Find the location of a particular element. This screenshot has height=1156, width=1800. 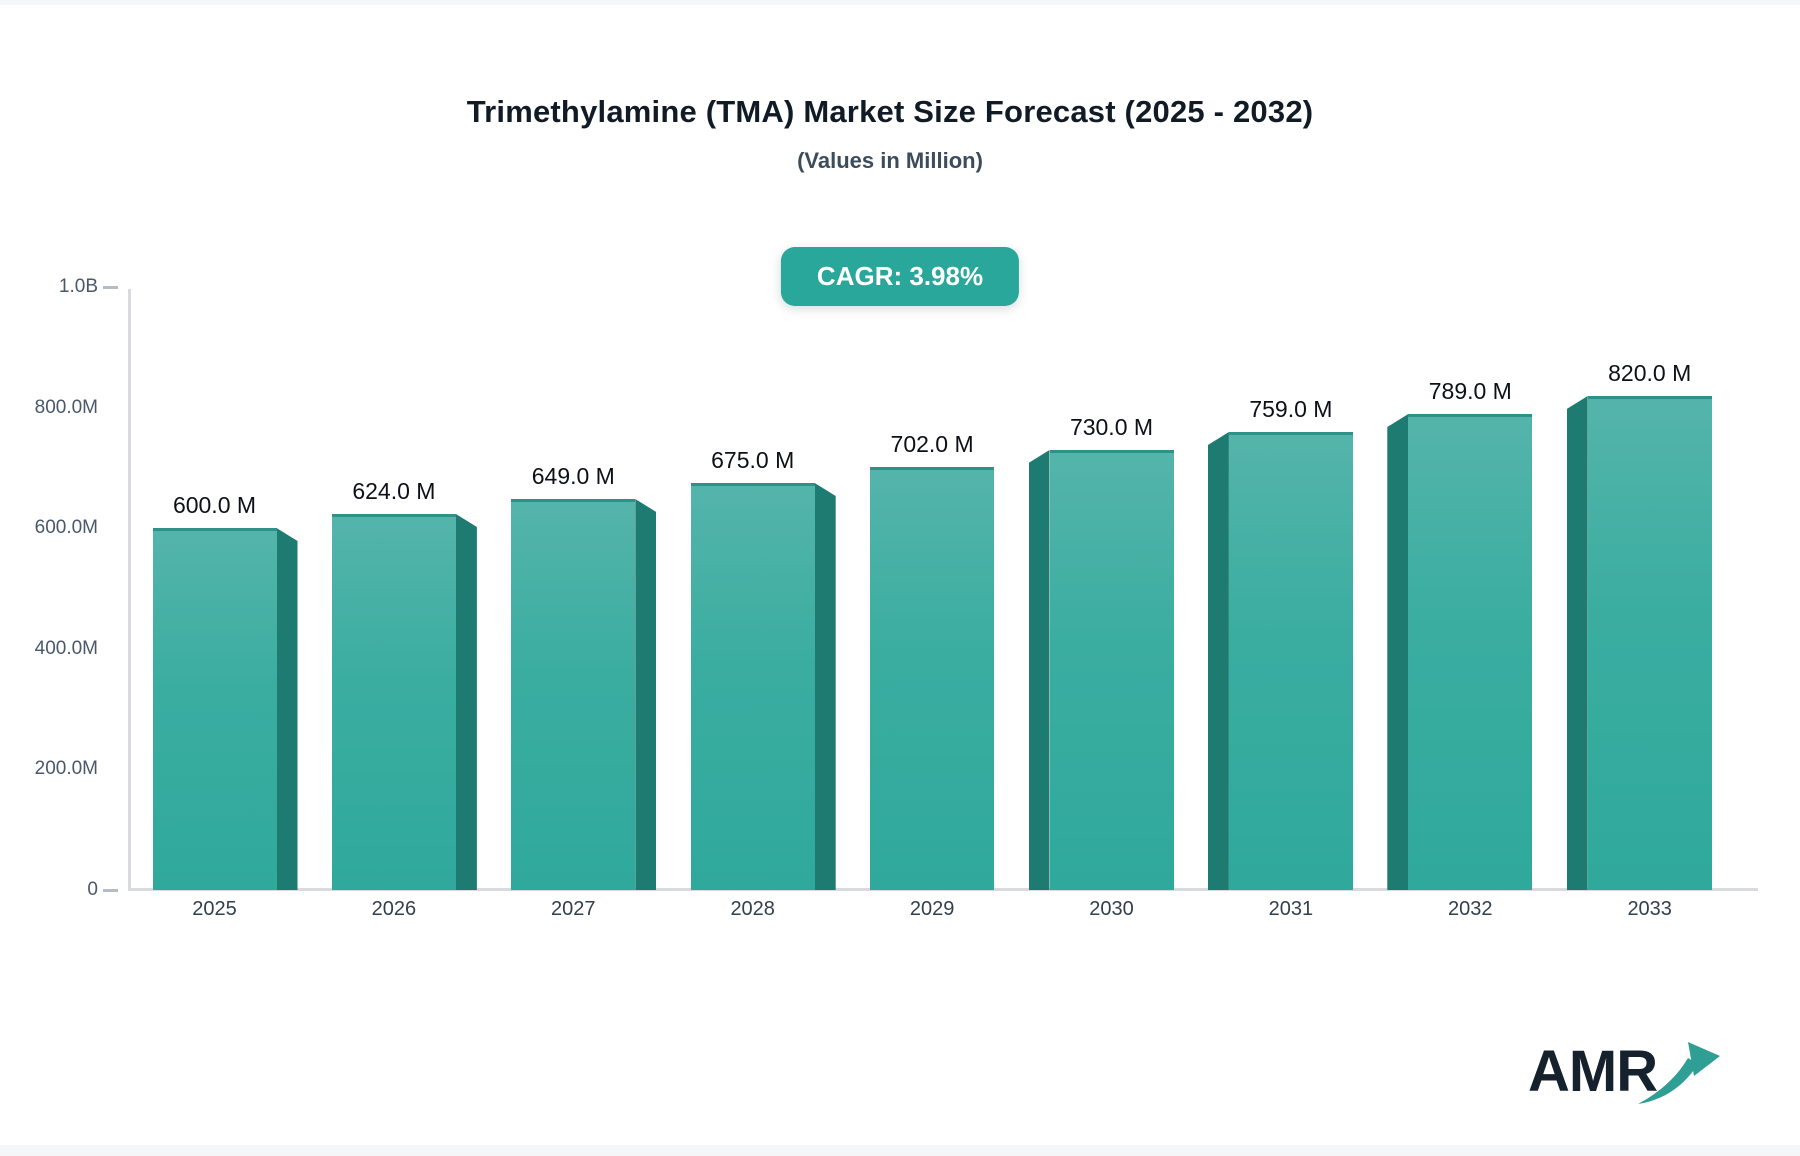

x-axis-label: 2033 is located at coordinates (1649, 909).